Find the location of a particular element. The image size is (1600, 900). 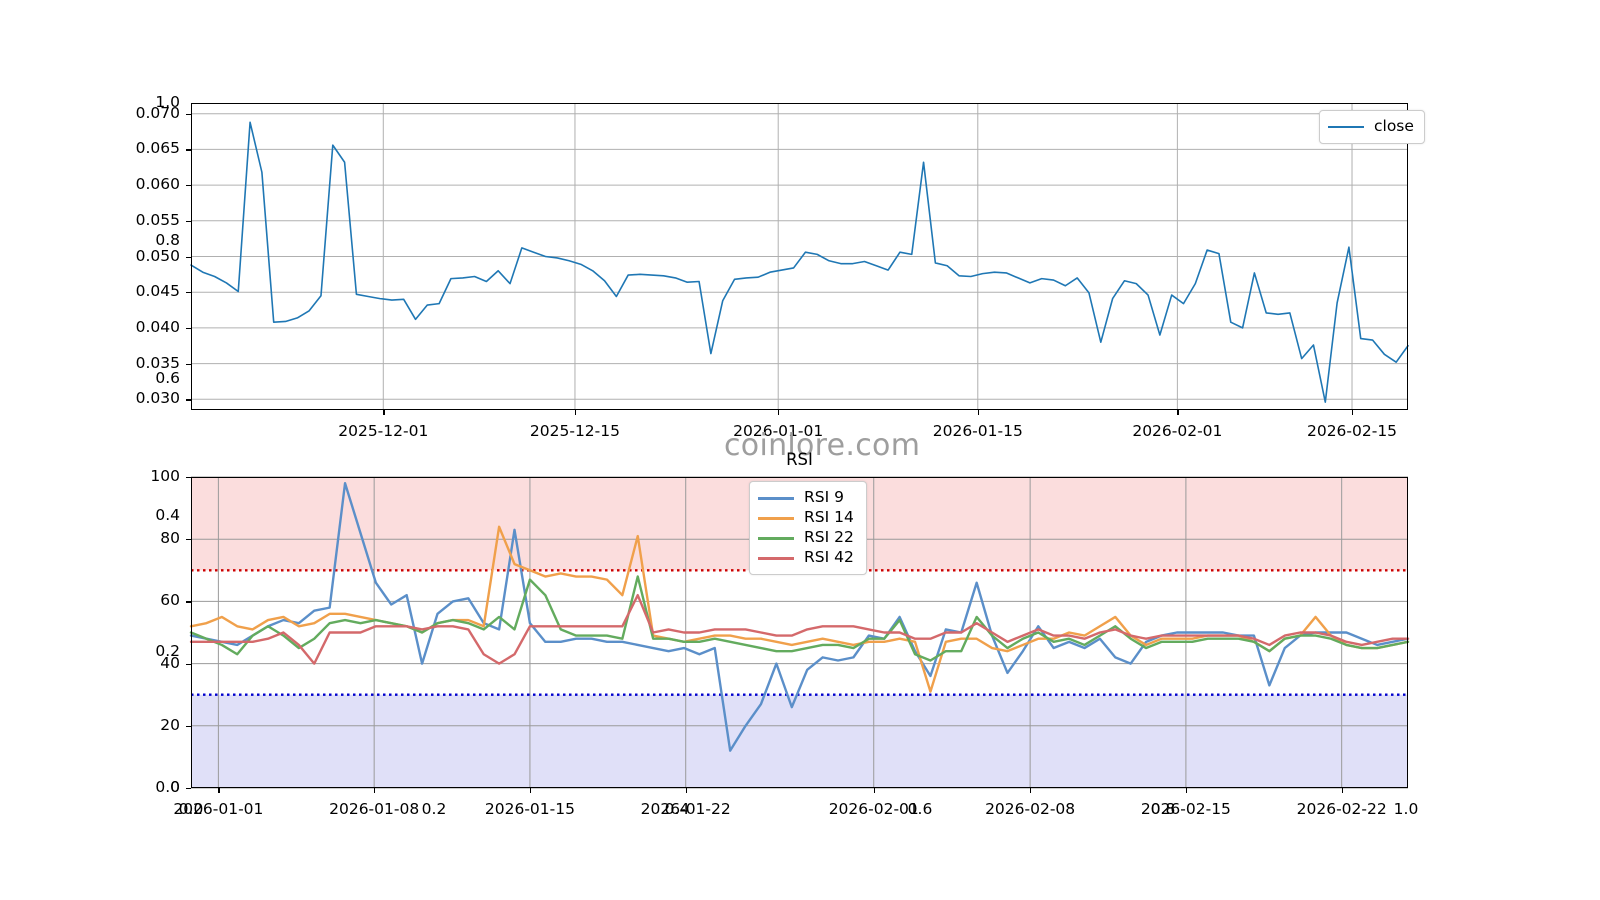

price-x-tick-label: 2026-02-15 is located at coordinates (1352, 431).